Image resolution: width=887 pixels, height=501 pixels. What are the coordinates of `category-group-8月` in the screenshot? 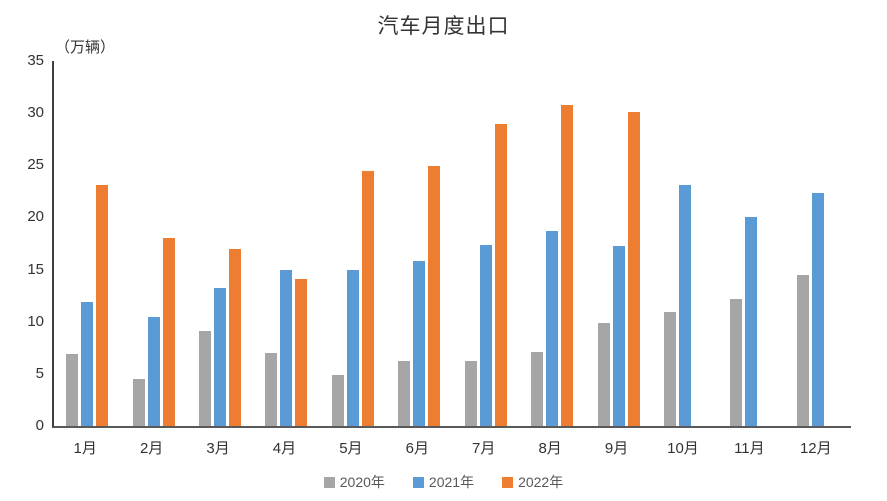 It's located at (552, 243).